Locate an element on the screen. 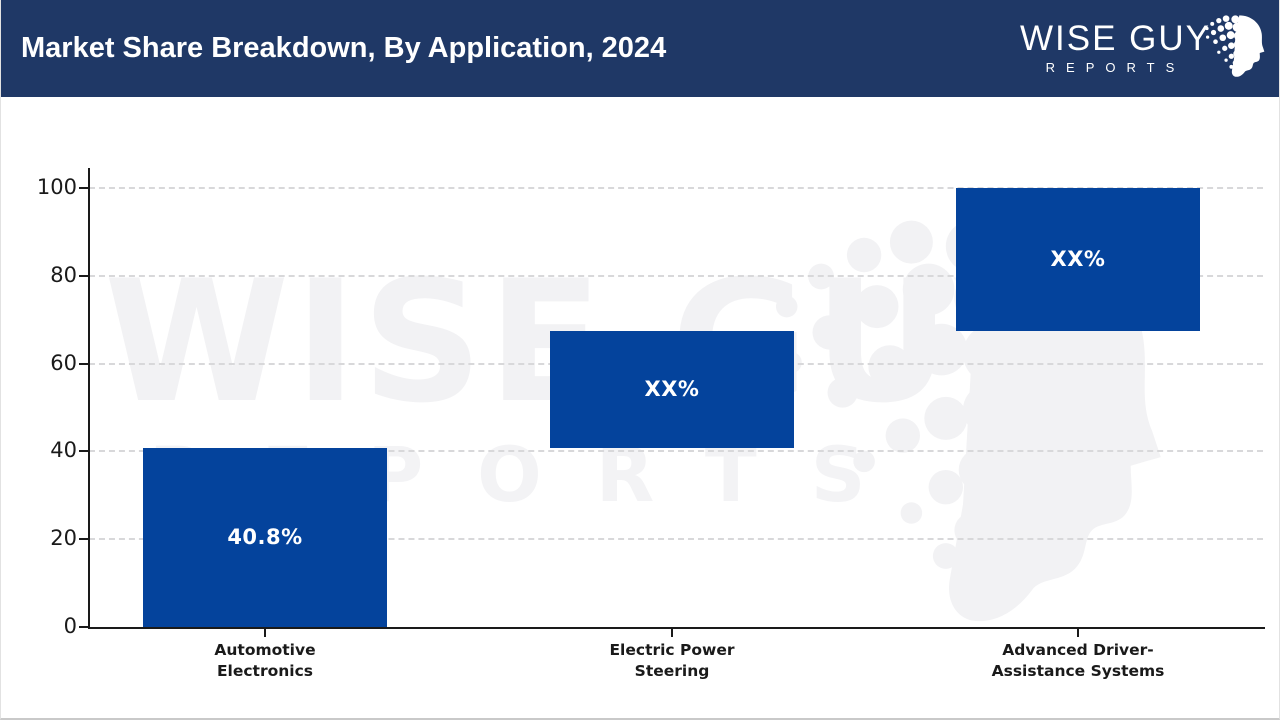 The image size is (1280, 720). y-tick-label: 60 is located at coordinates (63, 362).